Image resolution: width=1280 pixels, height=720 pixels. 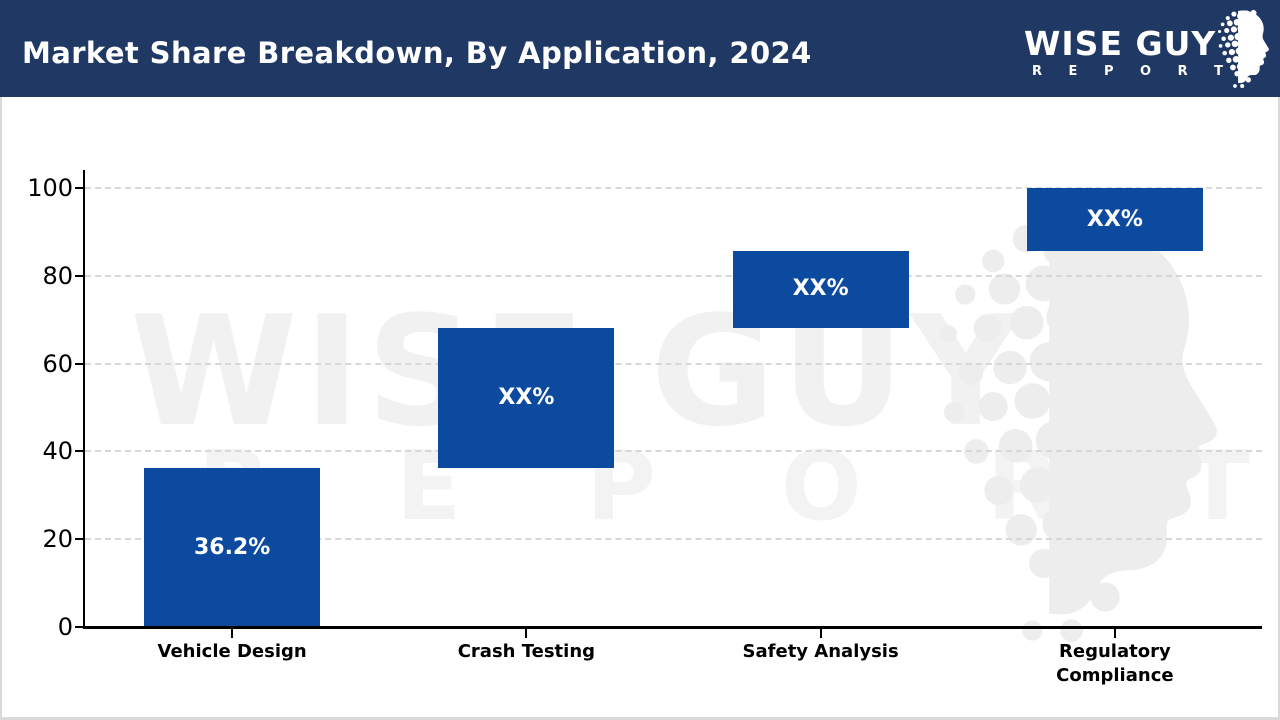 I want to click on bar-segment-crash-testing, so click(x=526, y=398).